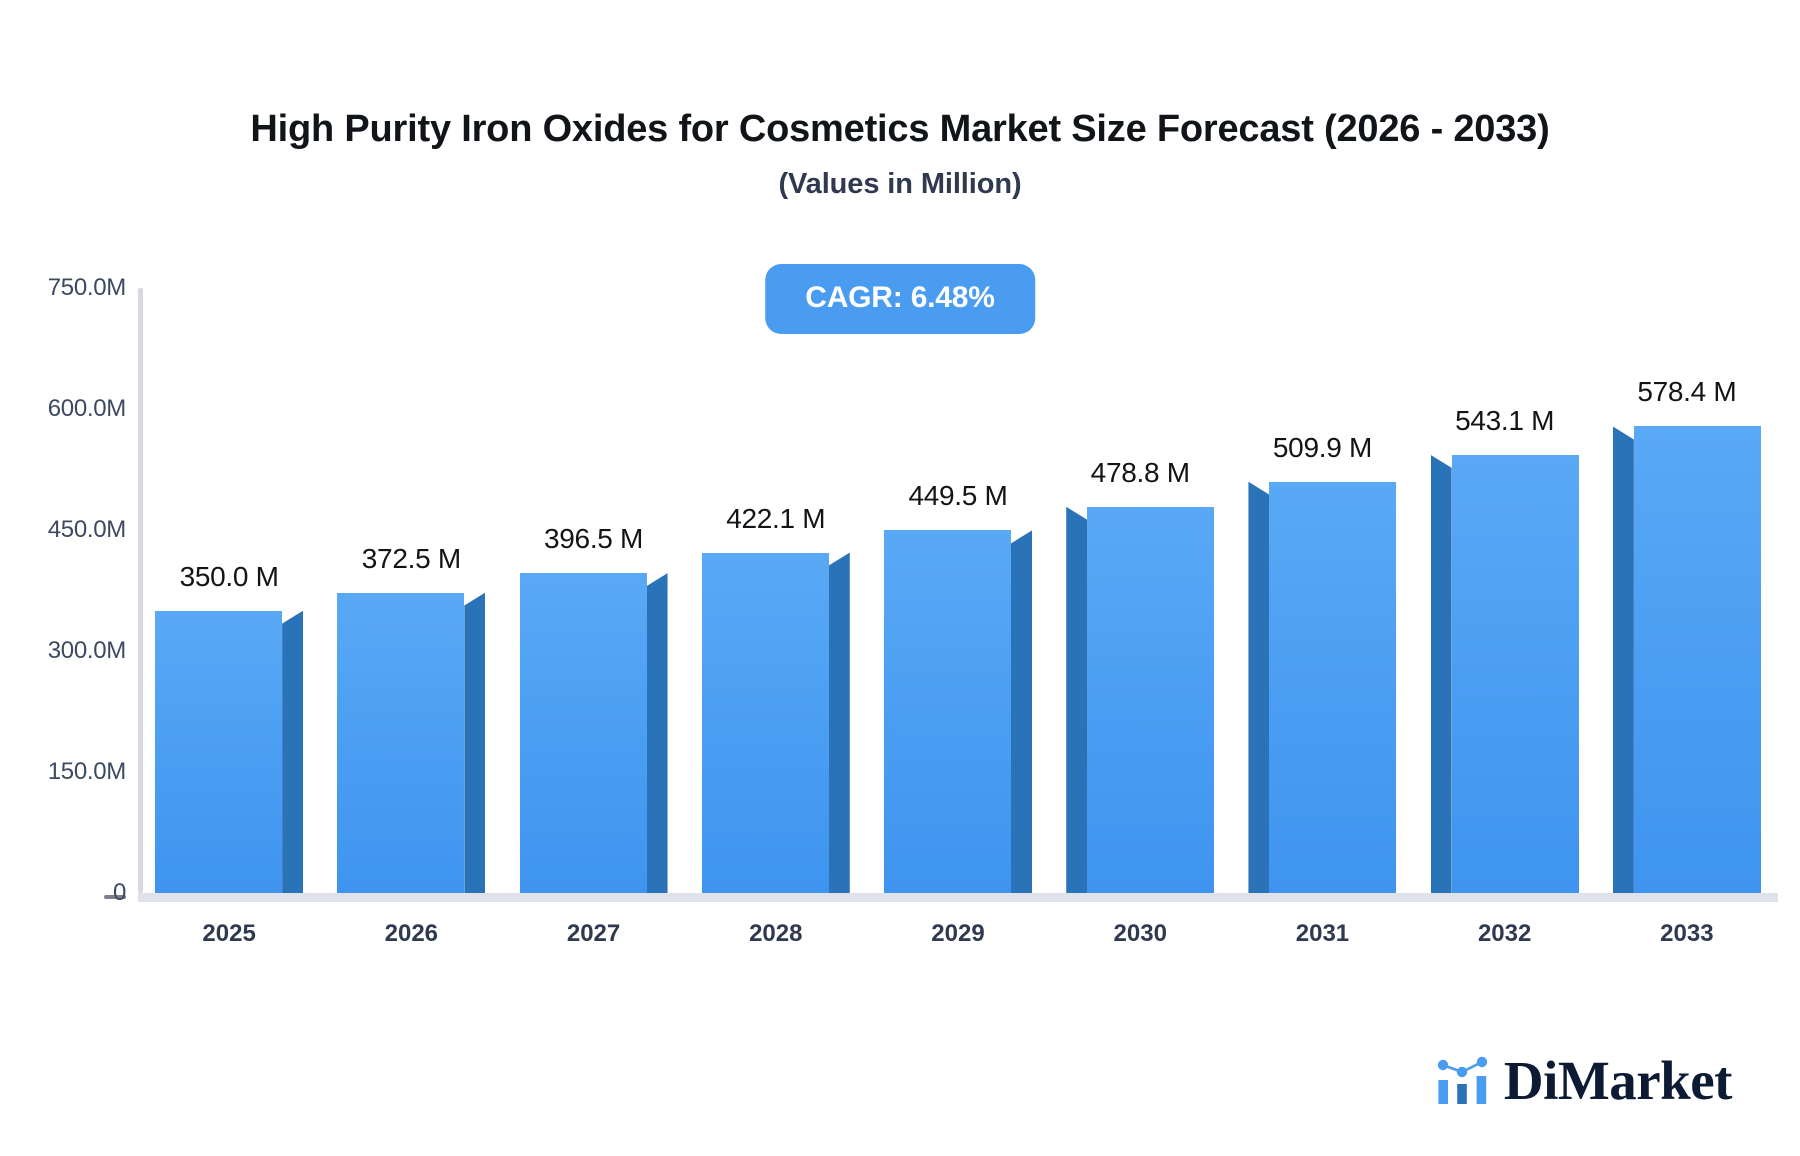 Image resolution: width=1800 pixels, height=1156 pixels. I want to click on bar-value-label: 396.5 M, so click(594, 539).